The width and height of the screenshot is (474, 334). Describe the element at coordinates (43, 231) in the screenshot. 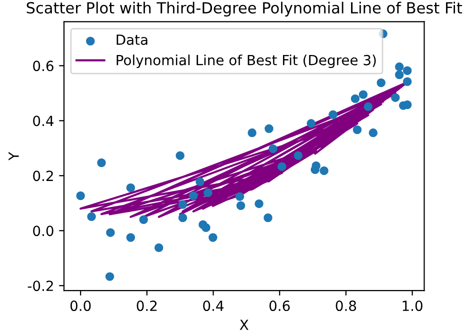

I see `y-tick-label: 0.0` at that location.